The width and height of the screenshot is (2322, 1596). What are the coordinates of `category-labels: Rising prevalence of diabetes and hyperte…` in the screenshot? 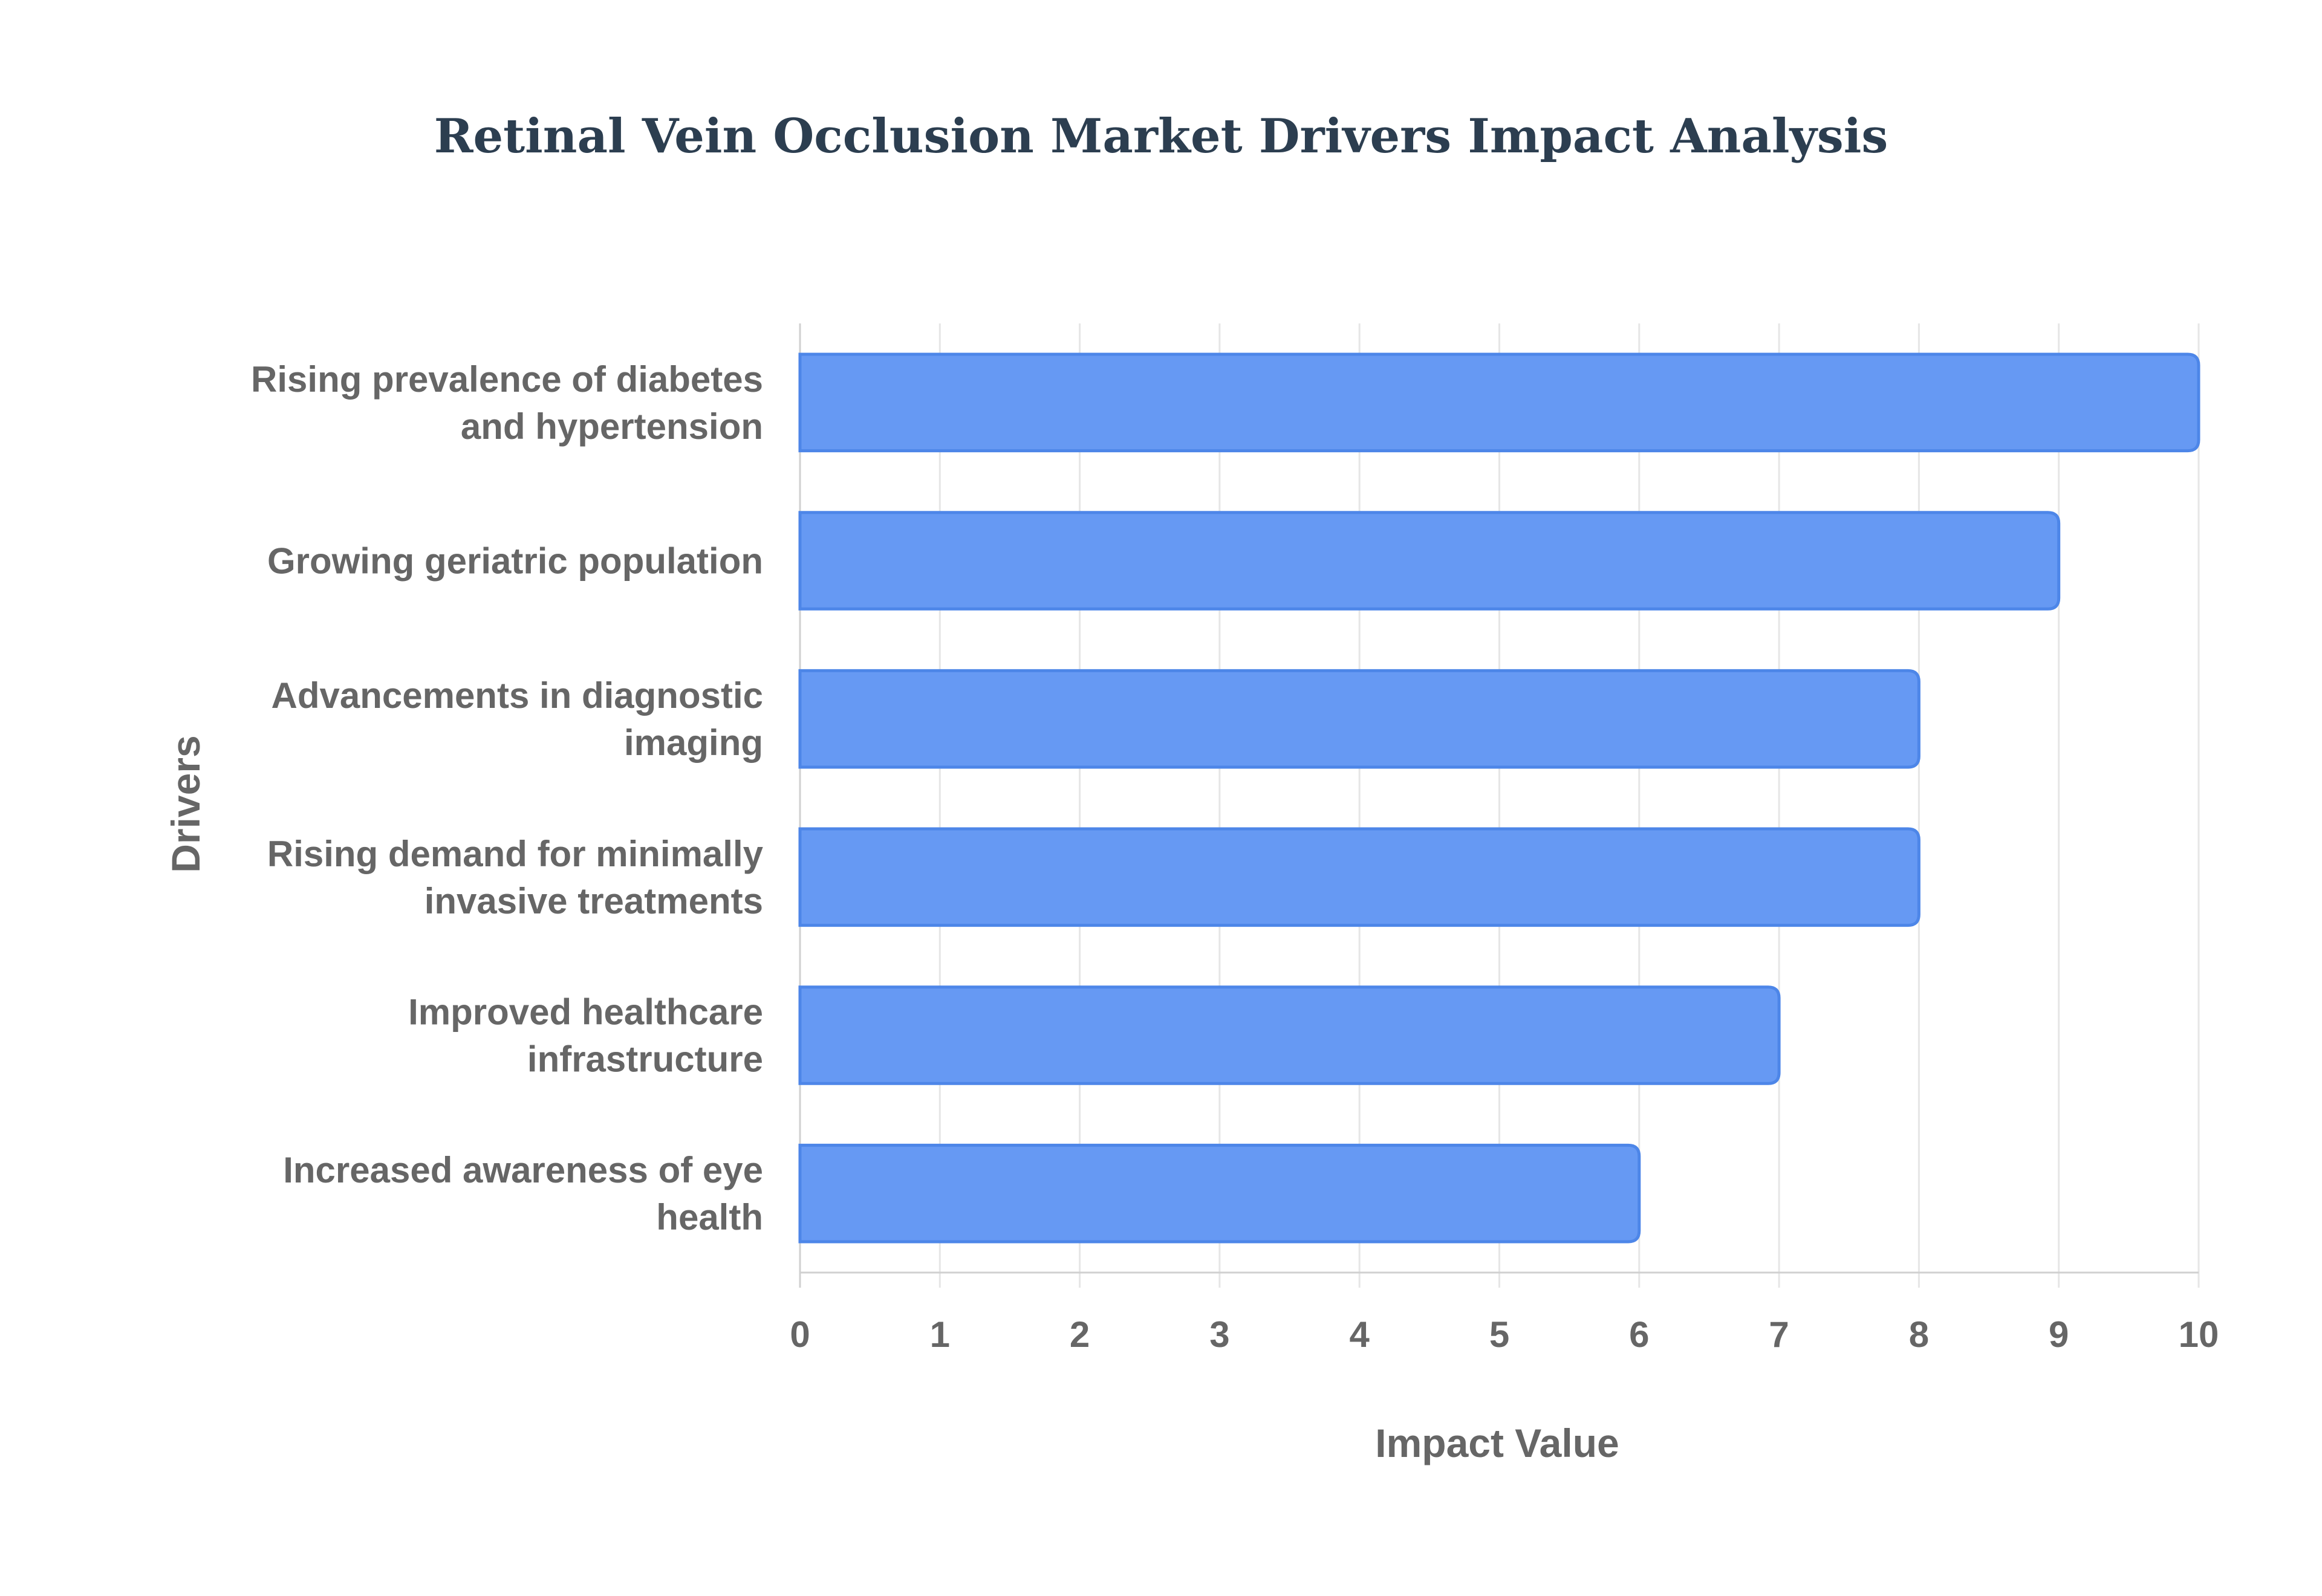 It's located at (507, 798).